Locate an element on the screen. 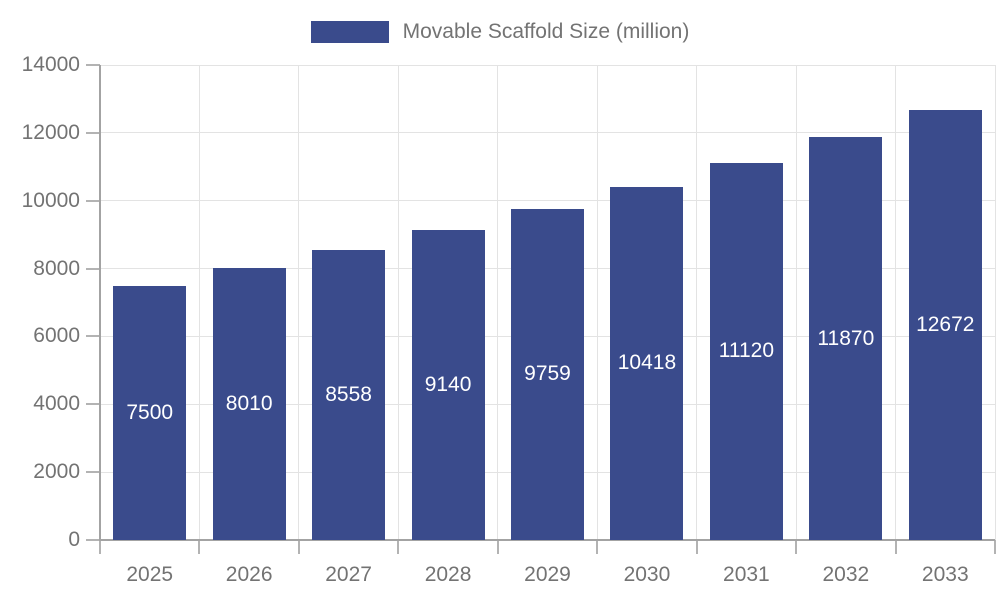 Image resolution: width=1000 pixels, height=600 pixels. bar-value-label: 10418 is located at coordinates (647, 363).